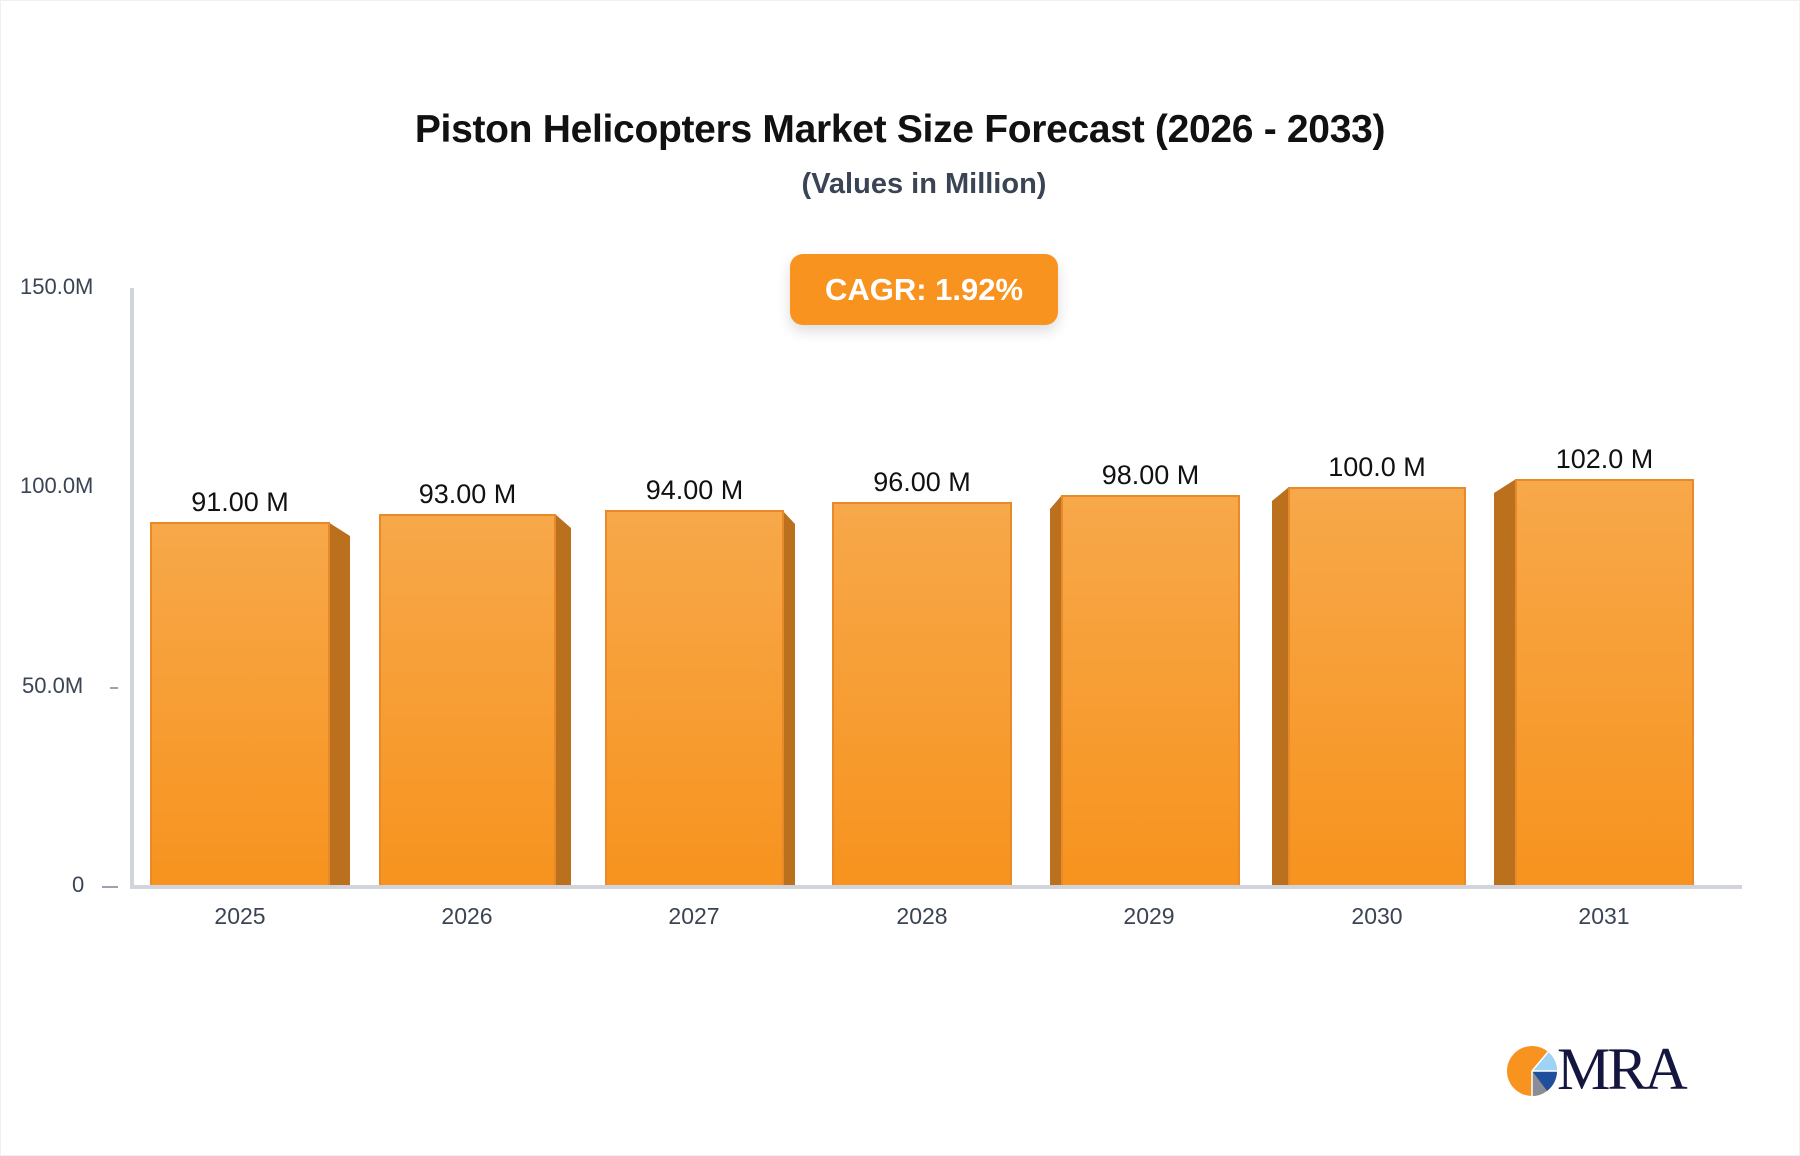 The width and height of the screenshot is (1800, 1156). I want to click on cagr-label: CAGR: 1.92%, so click(924, 289).